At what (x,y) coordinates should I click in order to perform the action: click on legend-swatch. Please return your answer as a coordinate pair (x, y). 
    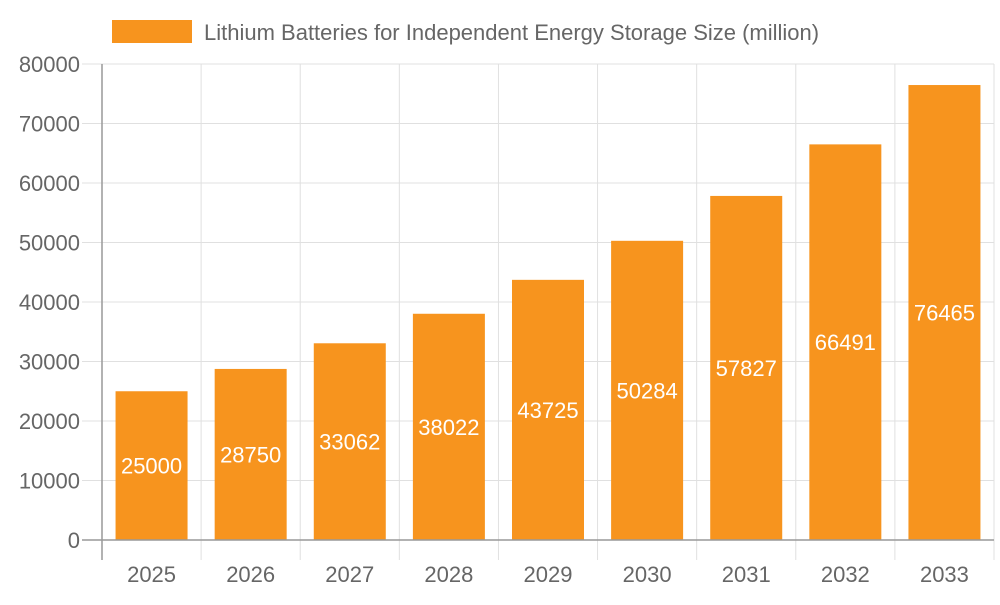
    Looking at the image, I should click on (152, 31).